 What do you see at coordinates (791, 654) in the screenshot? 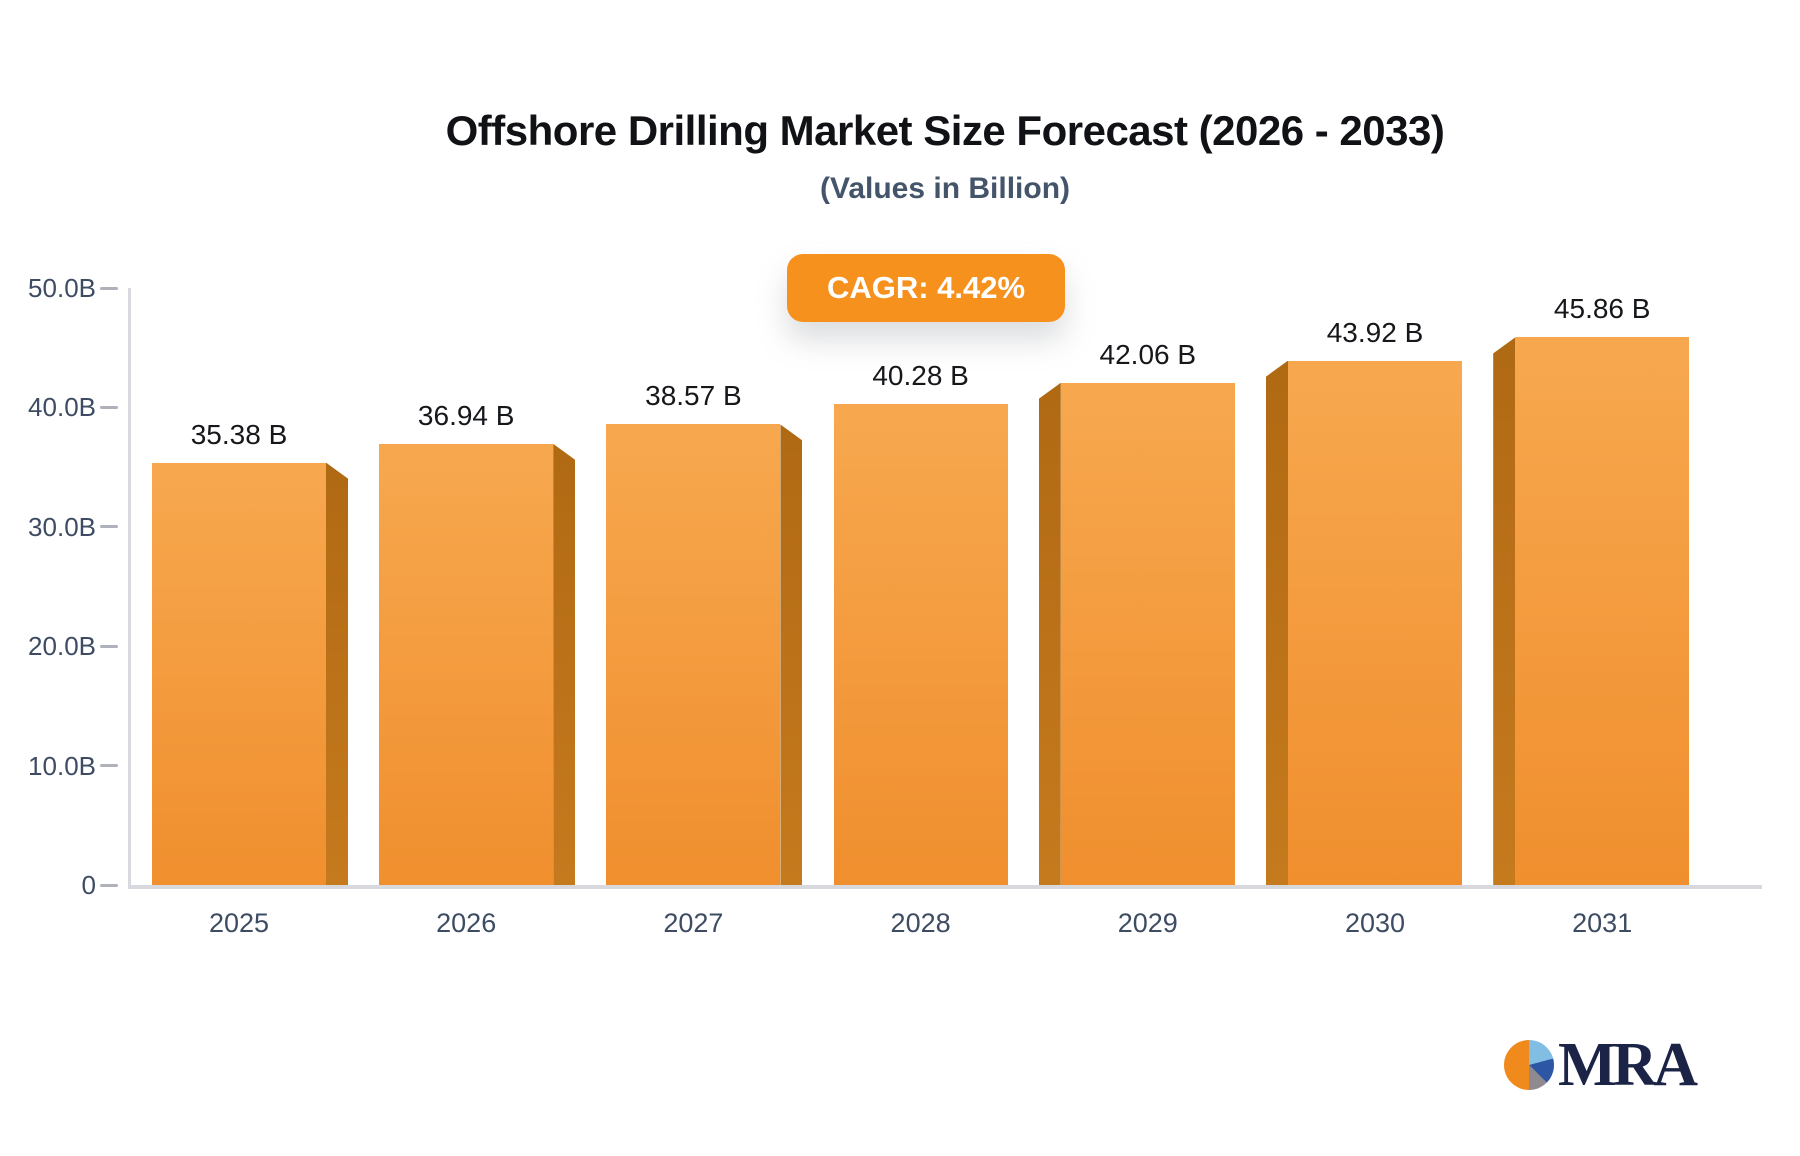
I see `bar-2027-side-face` at bounding box center [791, 654].